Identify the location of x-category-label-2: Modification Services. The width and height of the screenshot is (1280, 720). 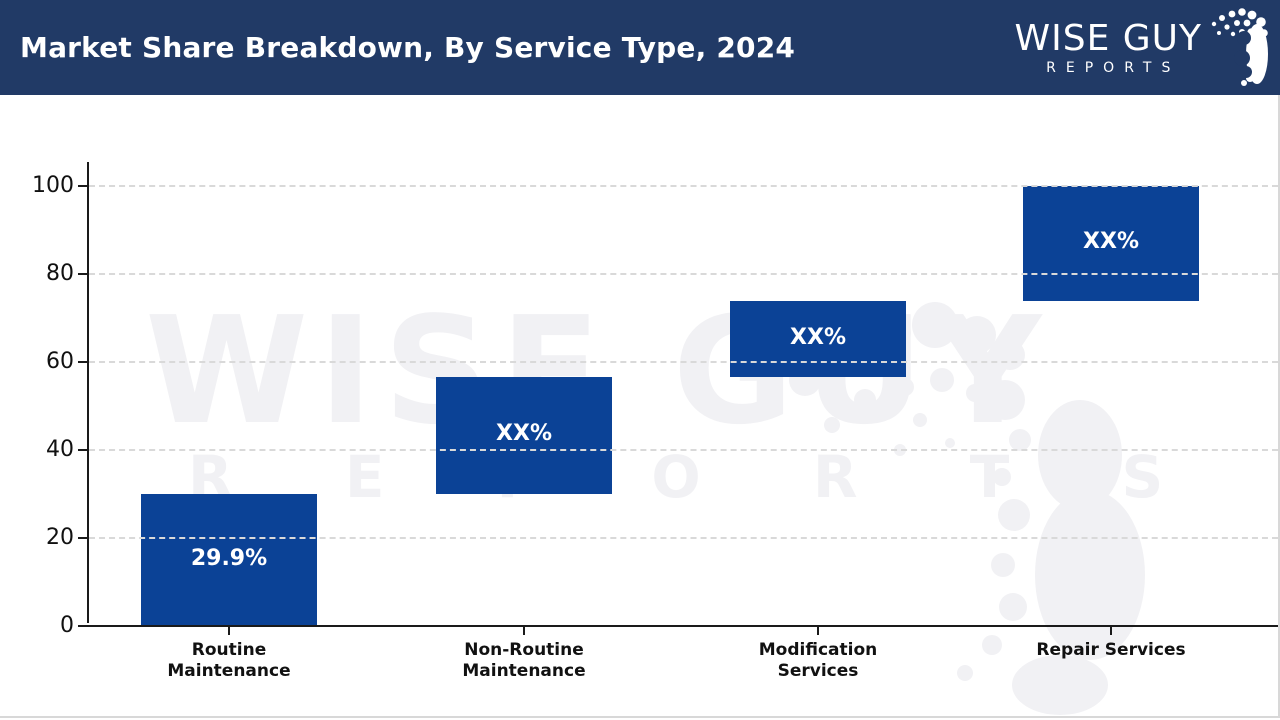
(818, 661).